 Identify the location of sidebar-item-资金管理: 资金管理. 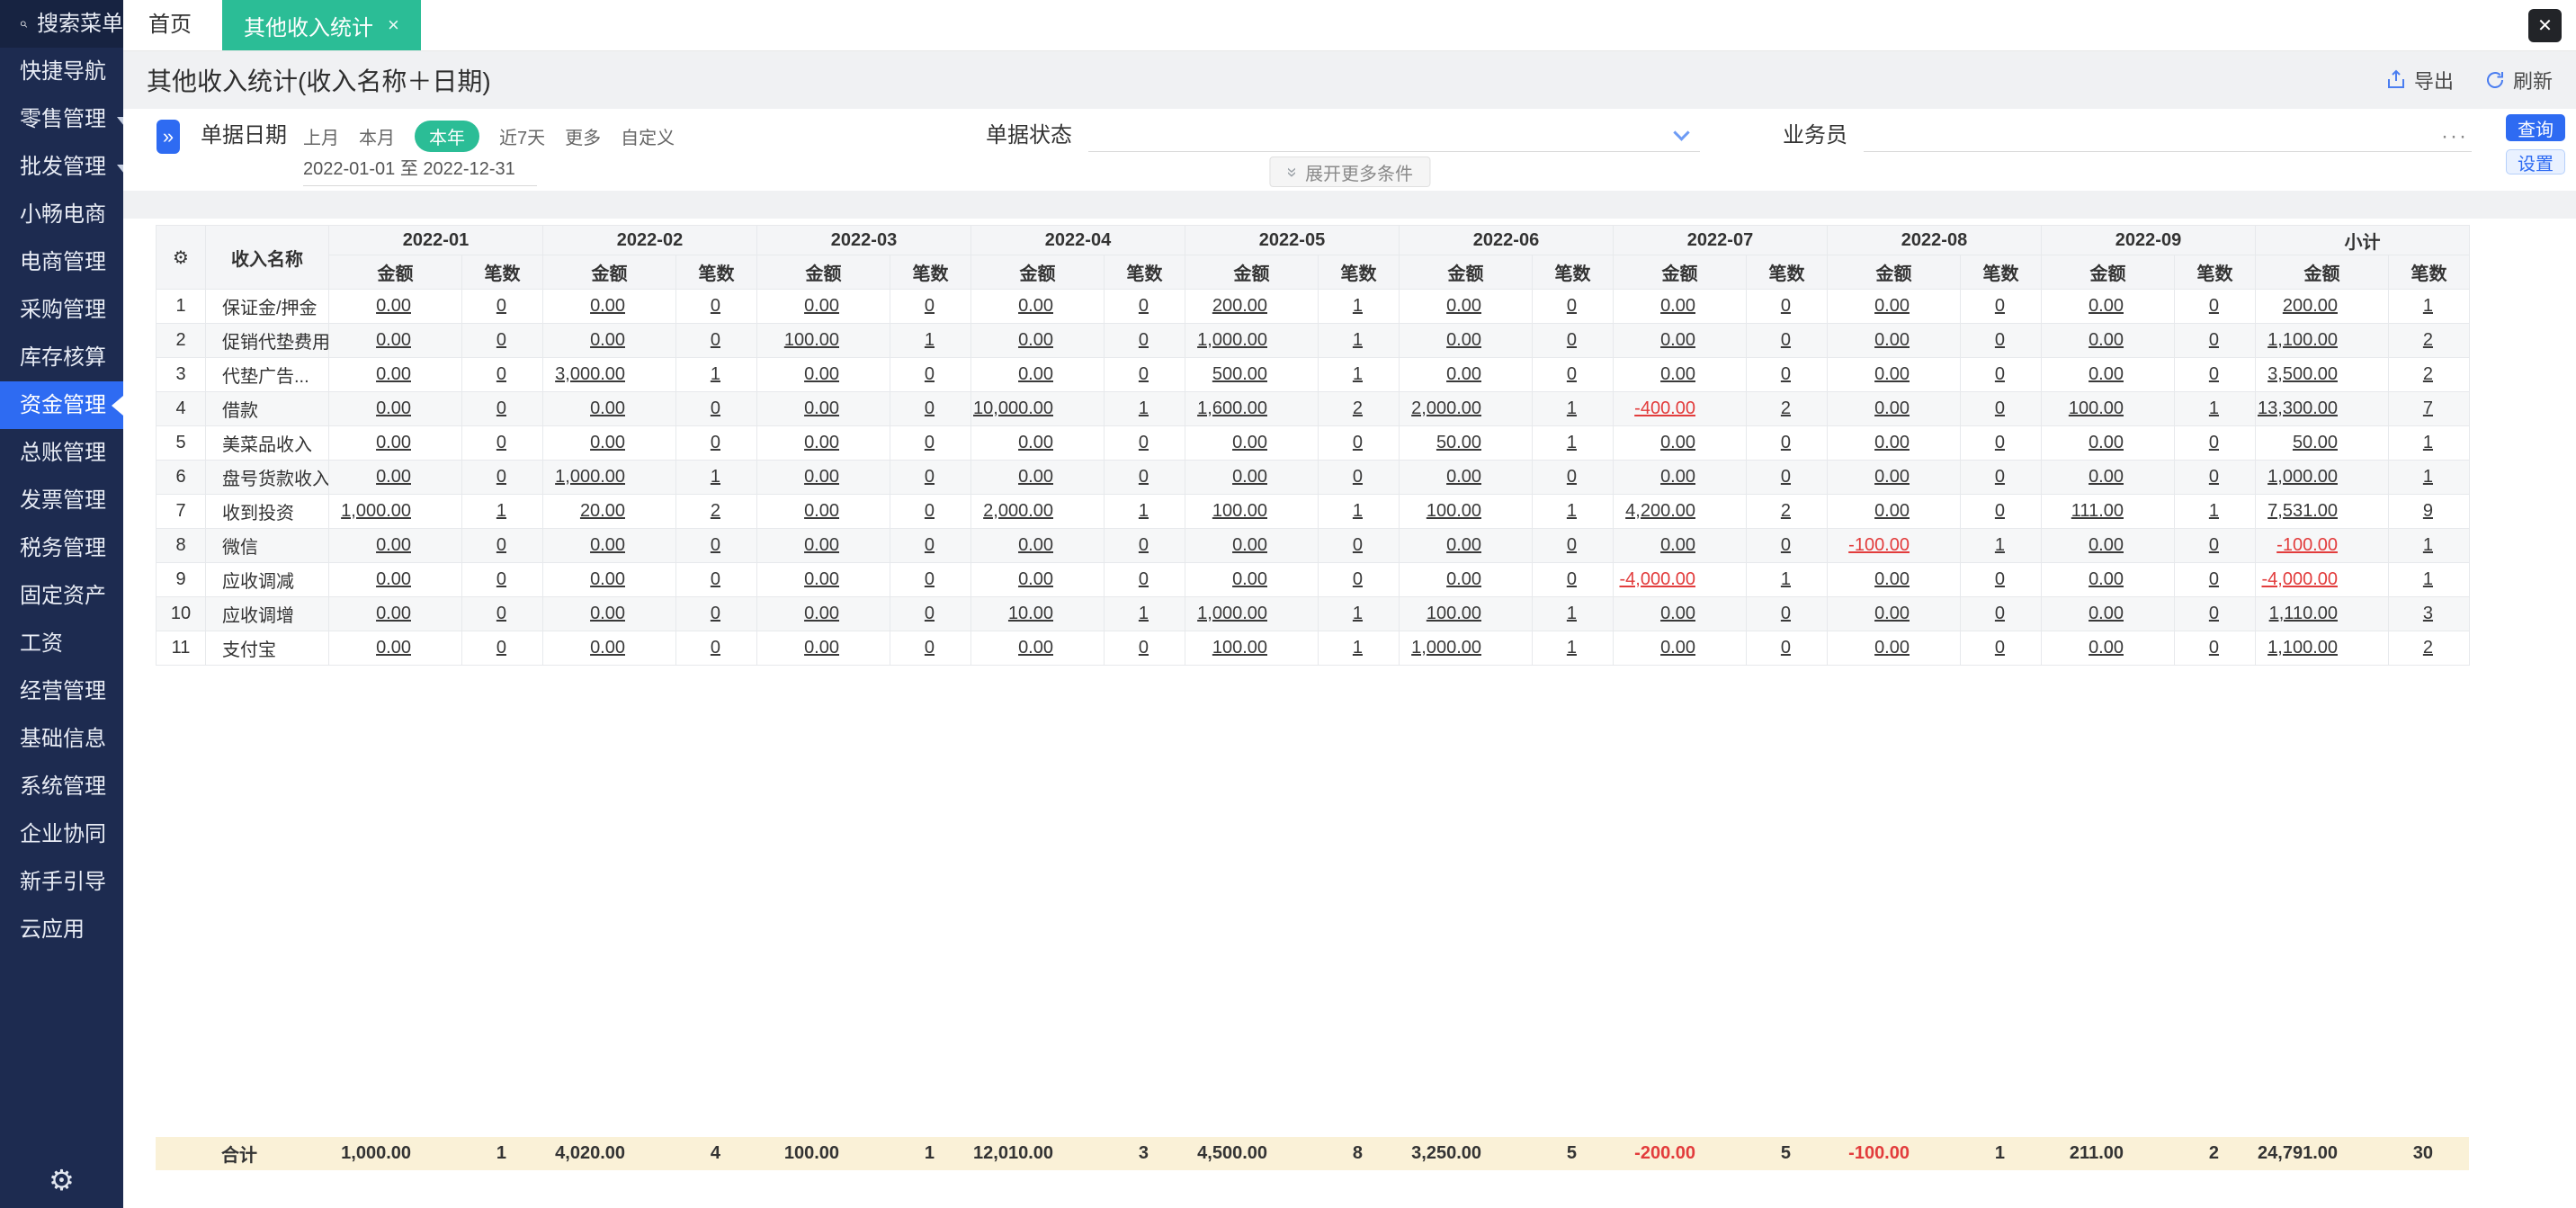
(61, 405).